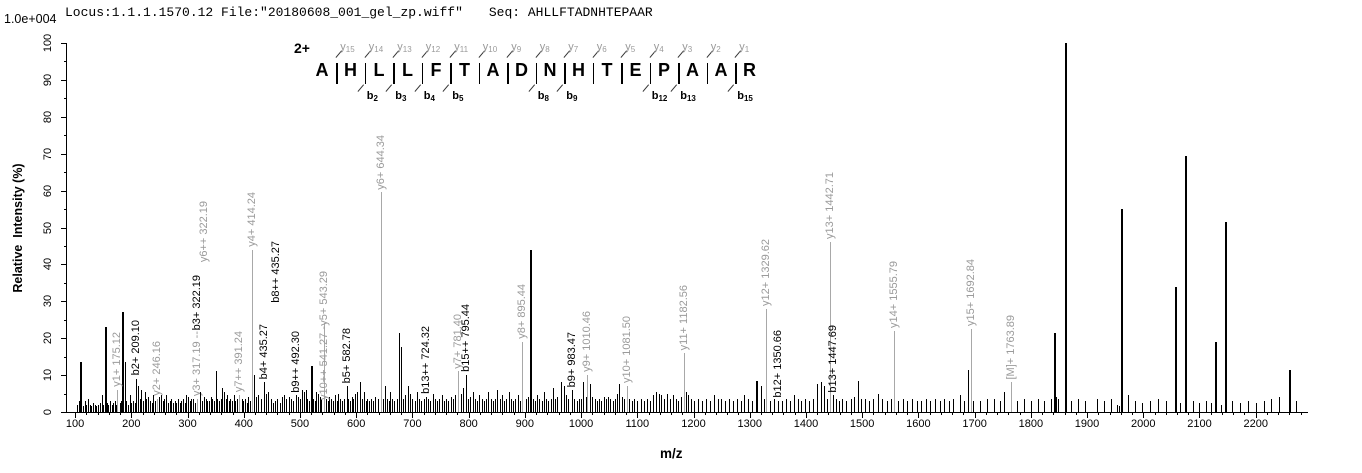  Describe the element at coordinates (64, 228) in the screenshot. I see `y-tick-major` at that location.